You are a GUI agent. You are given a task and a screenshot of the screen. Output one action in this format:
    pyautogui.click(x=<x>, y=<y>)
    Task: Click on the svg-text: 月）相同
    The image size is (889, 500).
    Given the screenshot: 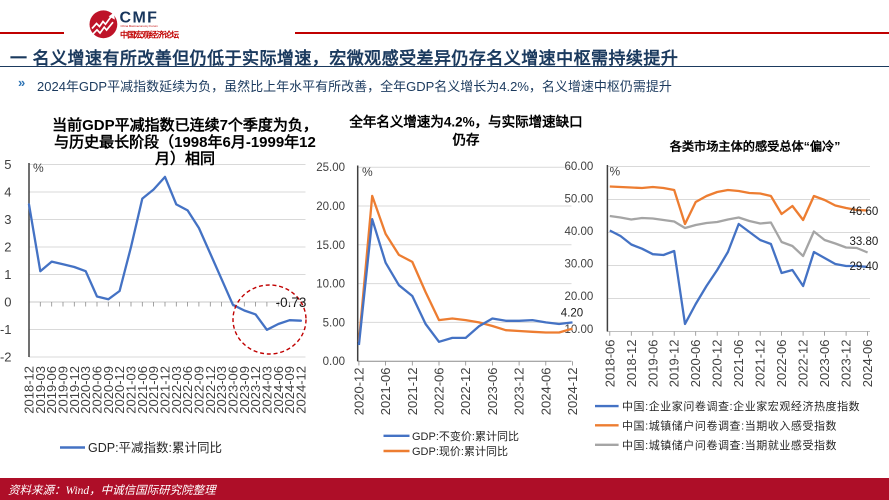 What is the action you would take?
    pyautogui.click(x=184, y=159)
    